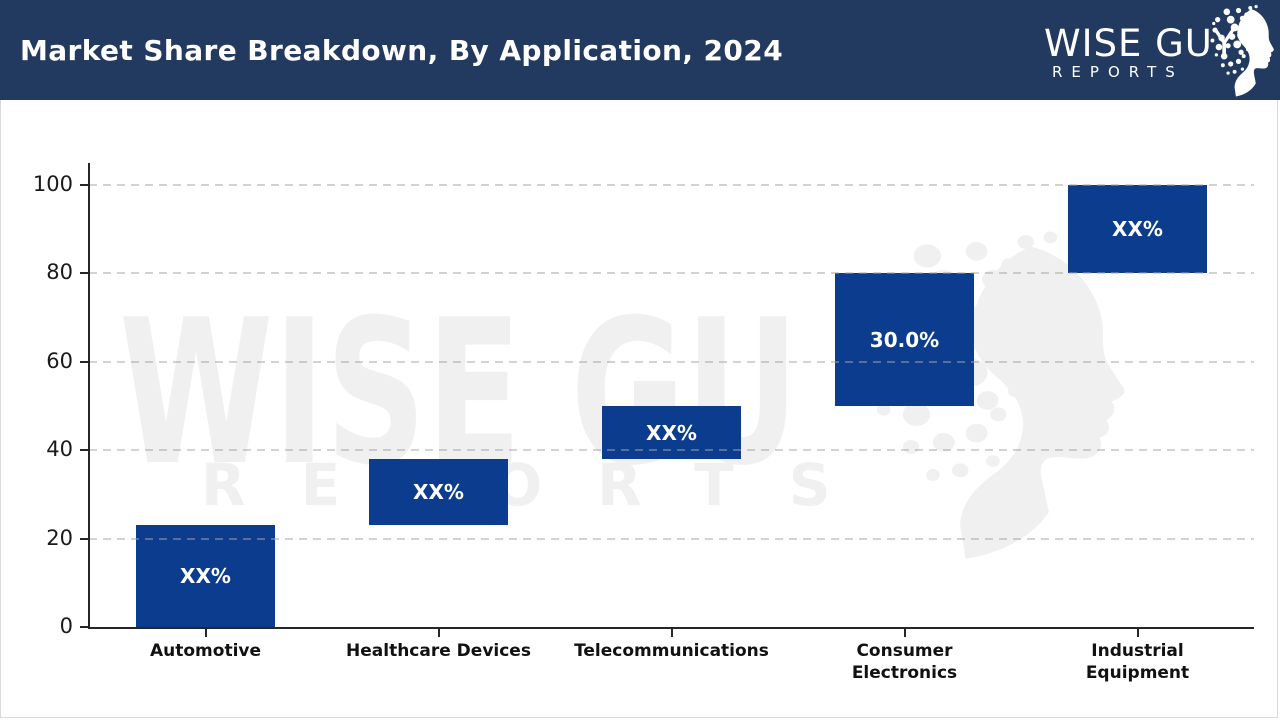 The image size is (1280, 720). I want to click on x-category-label: Industrial Equipment, so click(1137, 662).